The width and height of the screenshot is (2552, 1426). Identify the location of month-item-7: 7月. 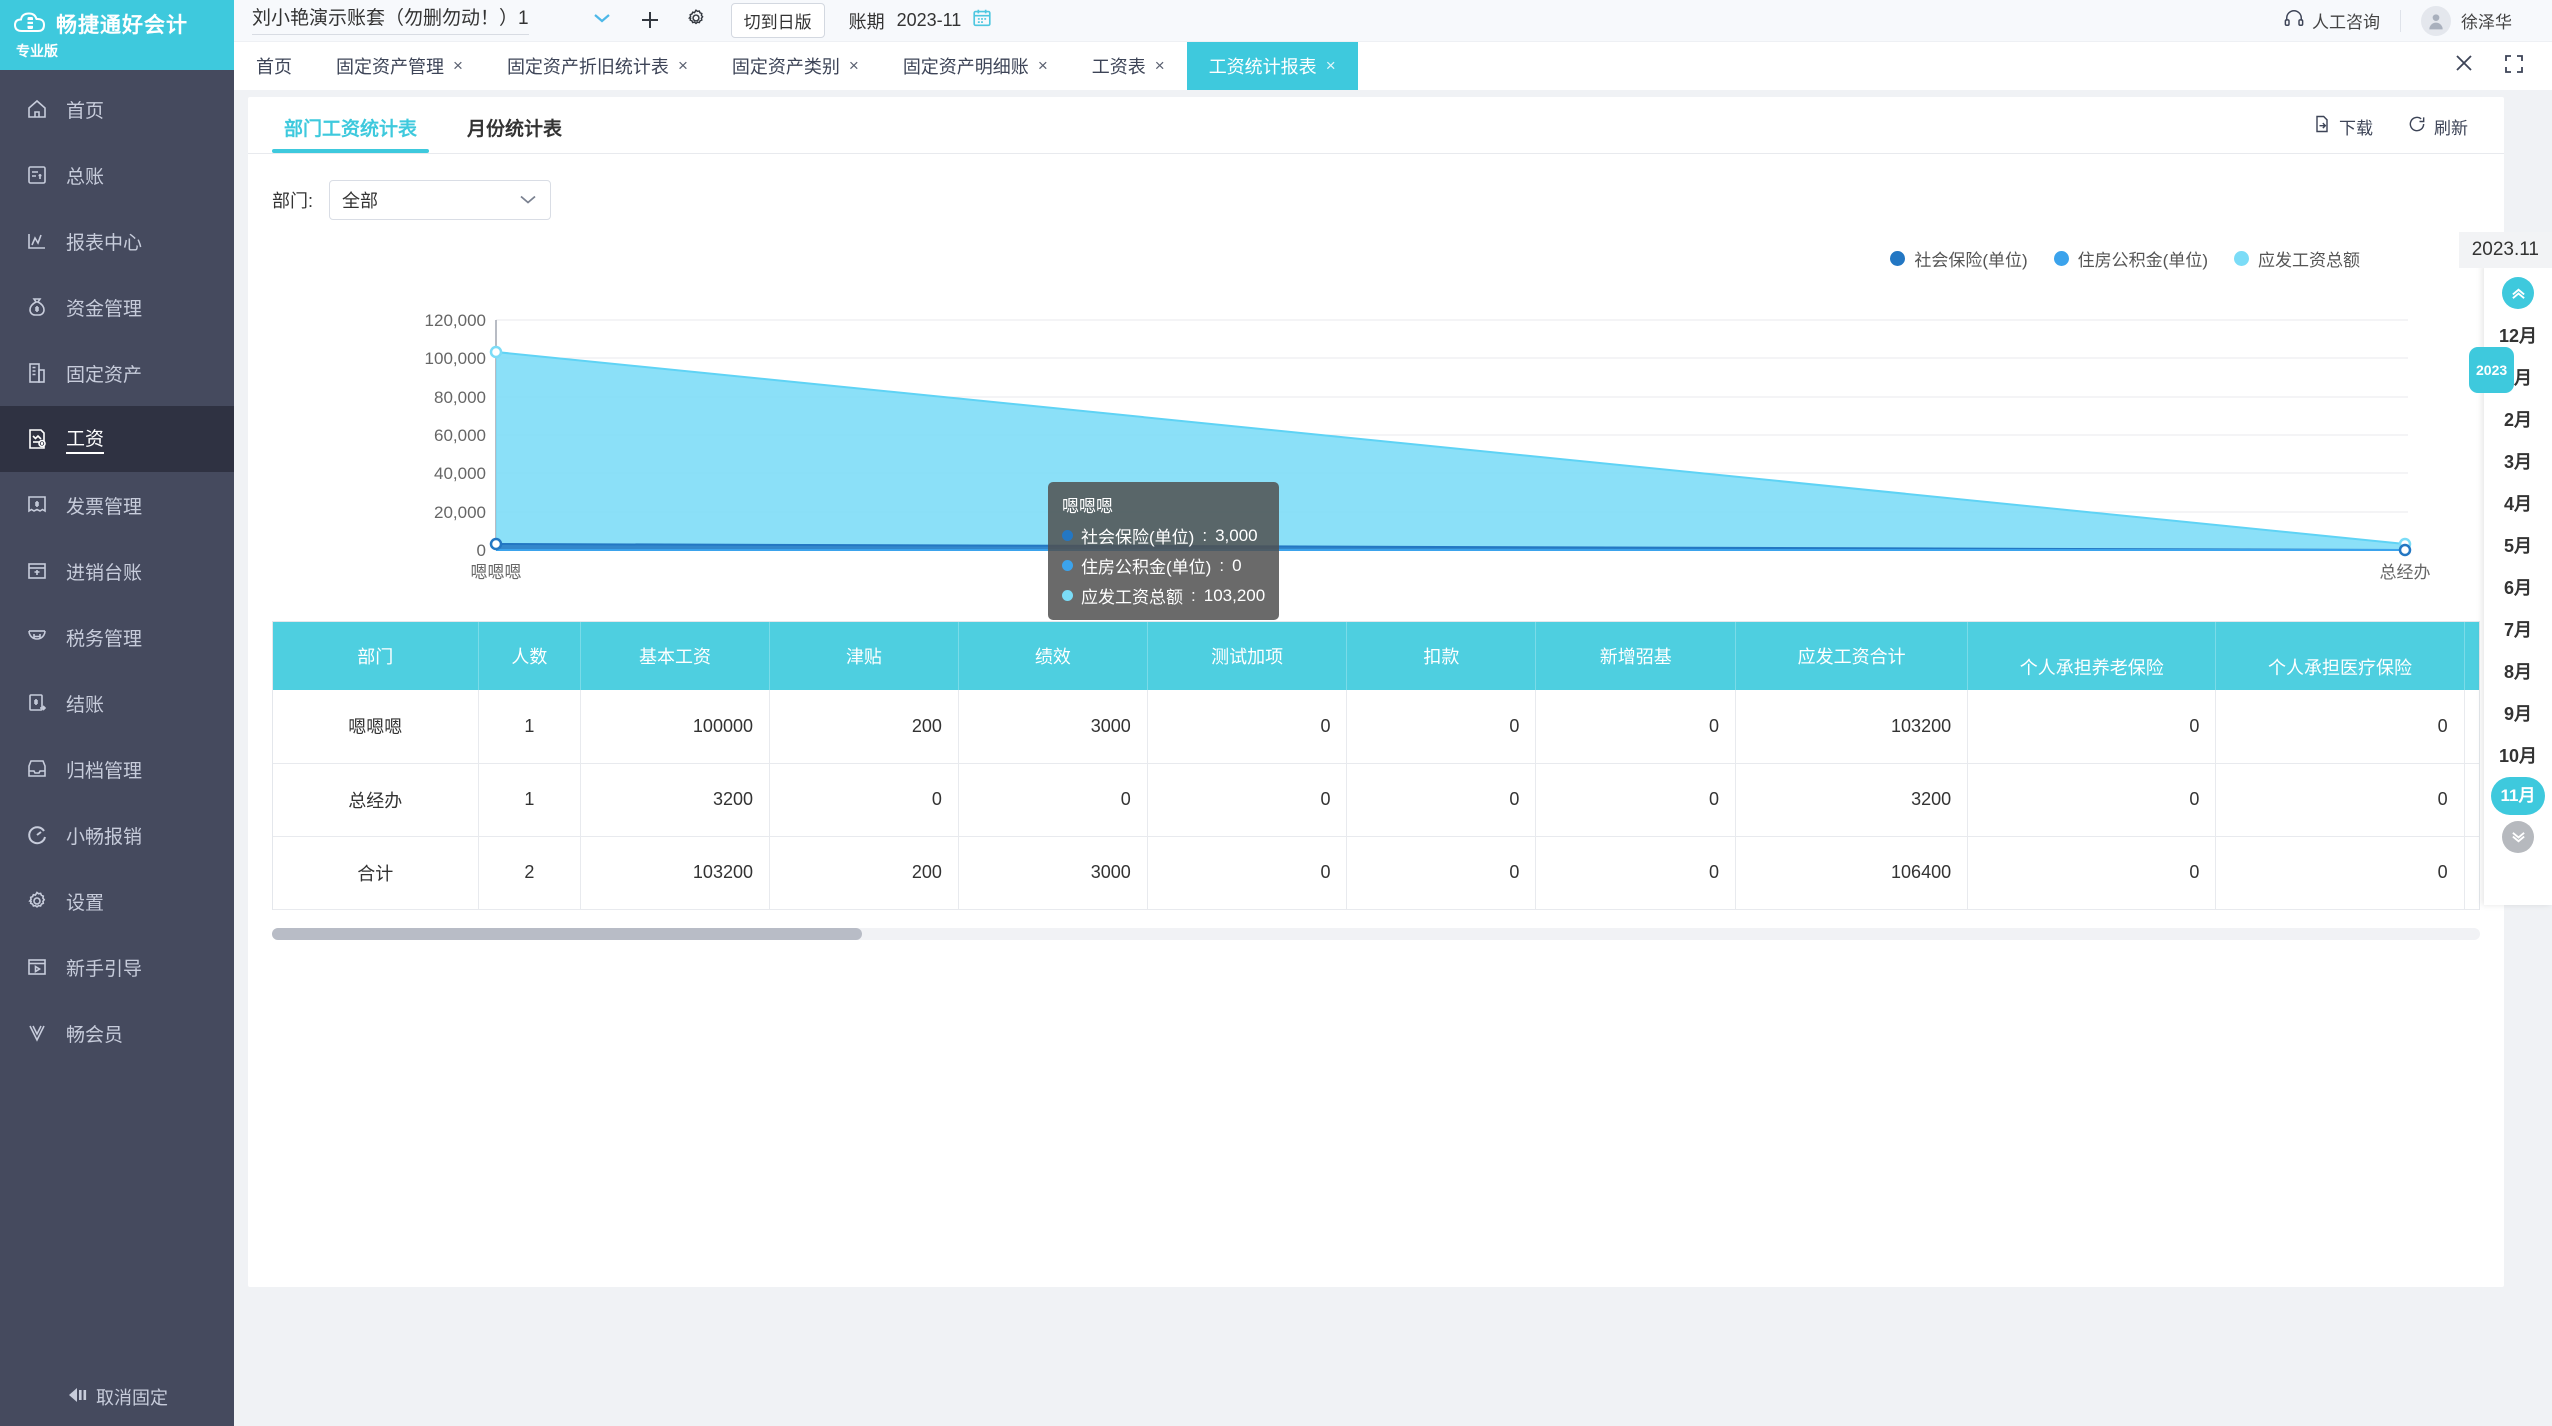
(2517, 630).